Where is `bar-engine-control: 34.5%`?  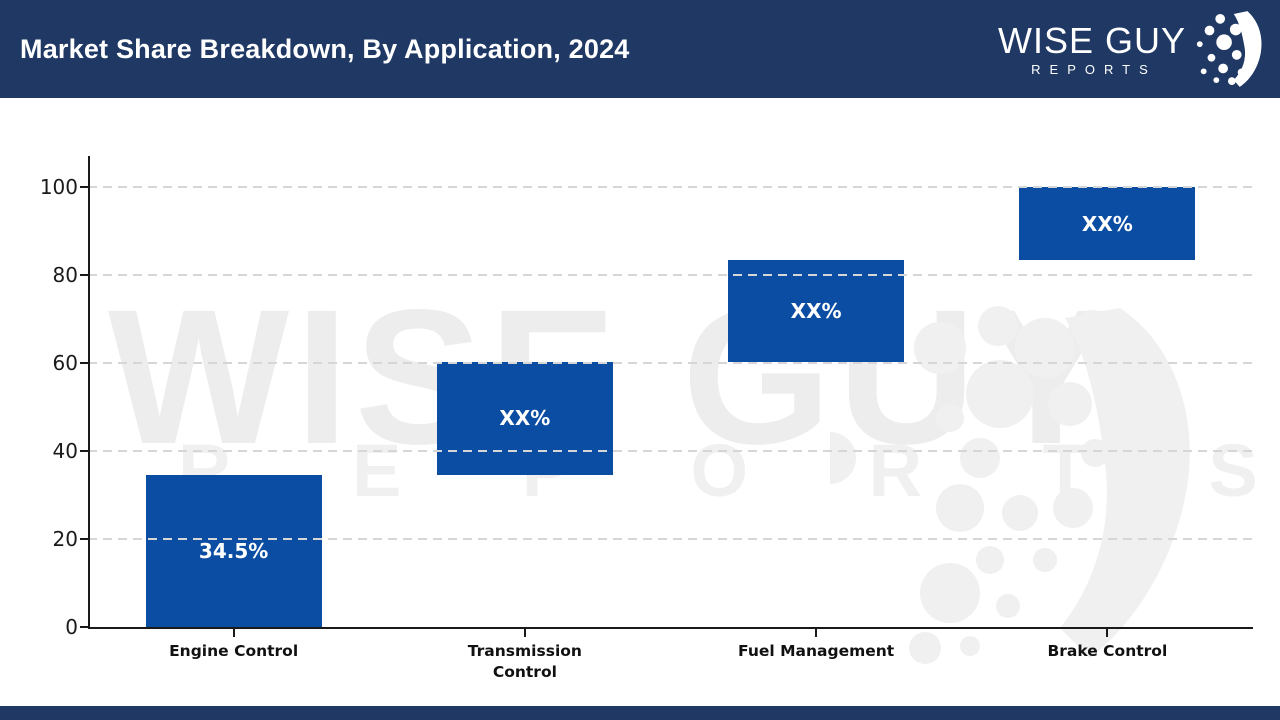
bar-engine-control: 34.5% is located at coordinates (233, 551).